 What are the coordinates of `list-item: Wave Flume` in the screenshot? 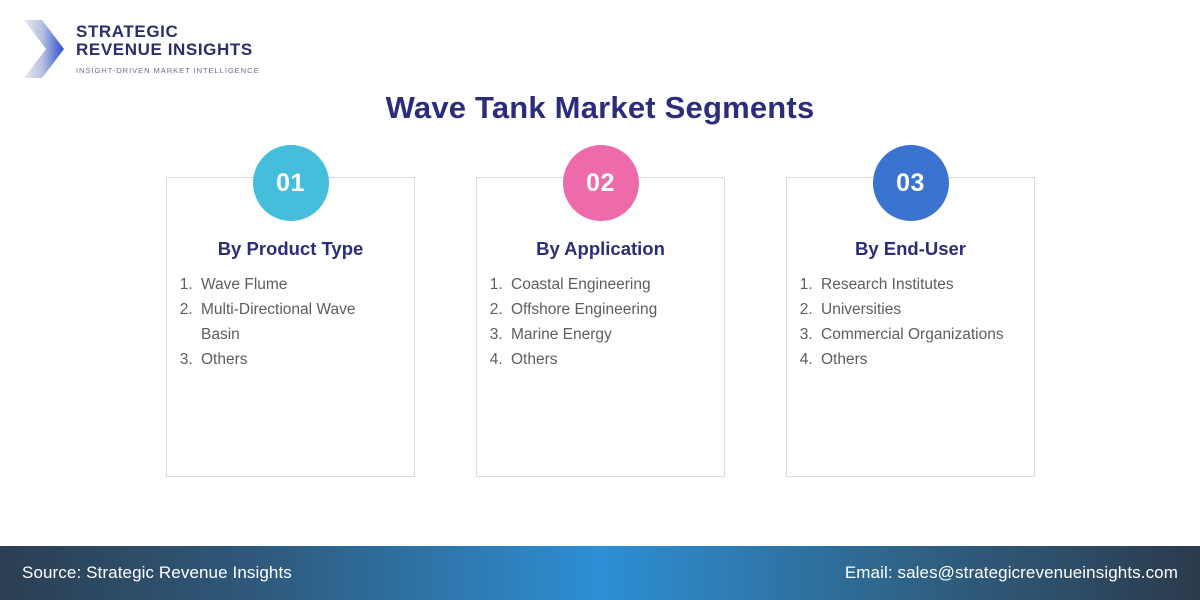 It's located at (297, 284).